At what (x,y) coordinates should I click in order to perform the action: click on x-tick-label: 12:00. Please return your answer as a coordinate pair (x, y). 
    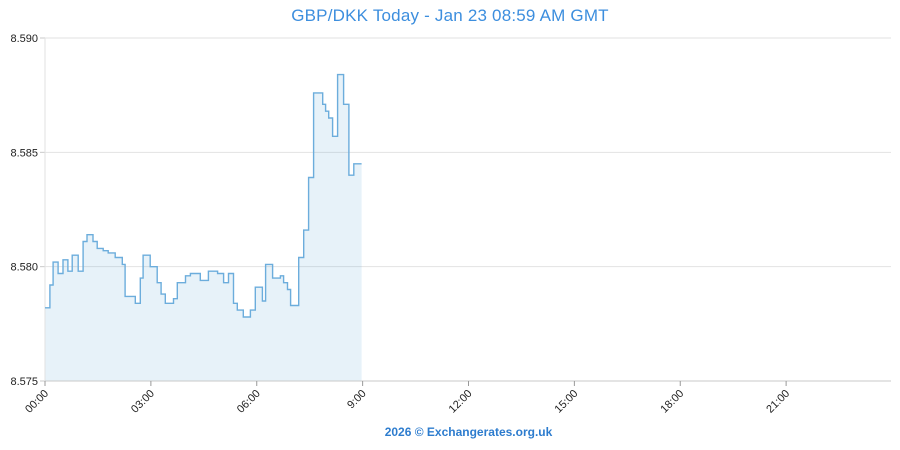
    Looking at the image, I should click on (461, 402).